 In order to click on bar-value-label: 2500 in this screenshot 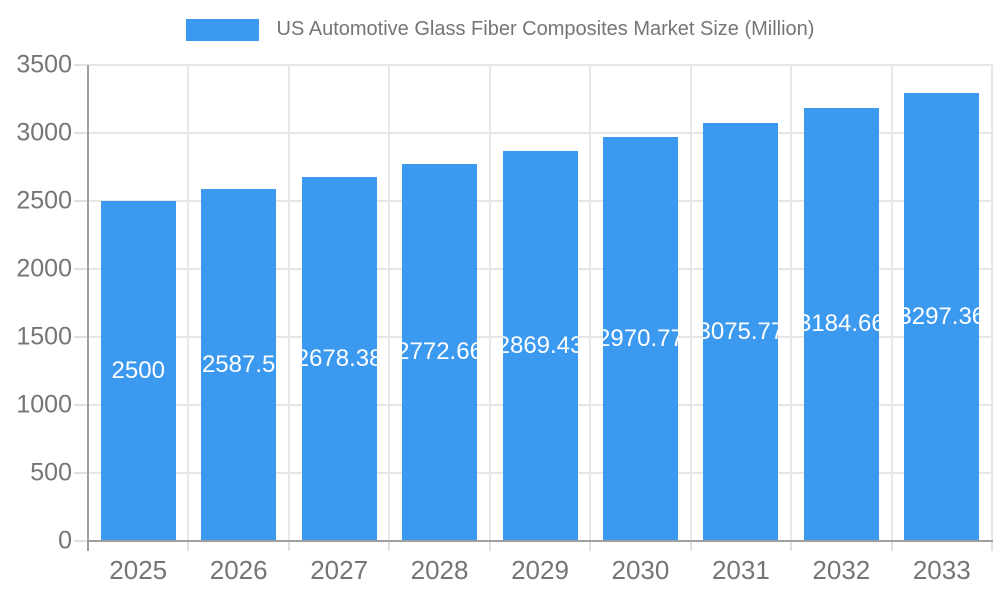, I will do `click(138, 370)`.